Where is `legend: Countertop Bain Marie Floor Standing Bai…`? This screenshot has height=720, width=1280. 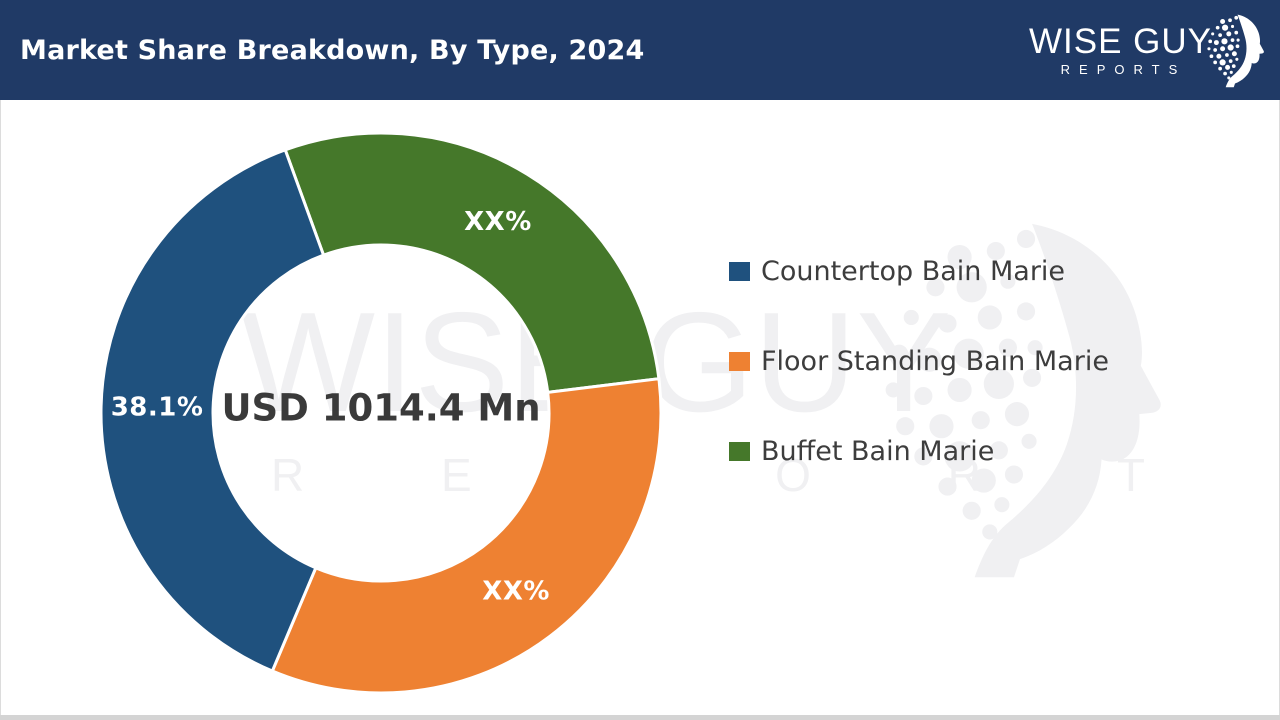 legend: Countertop Bain Marie Floor Standing Bai… is located at coordinates (919, 391).